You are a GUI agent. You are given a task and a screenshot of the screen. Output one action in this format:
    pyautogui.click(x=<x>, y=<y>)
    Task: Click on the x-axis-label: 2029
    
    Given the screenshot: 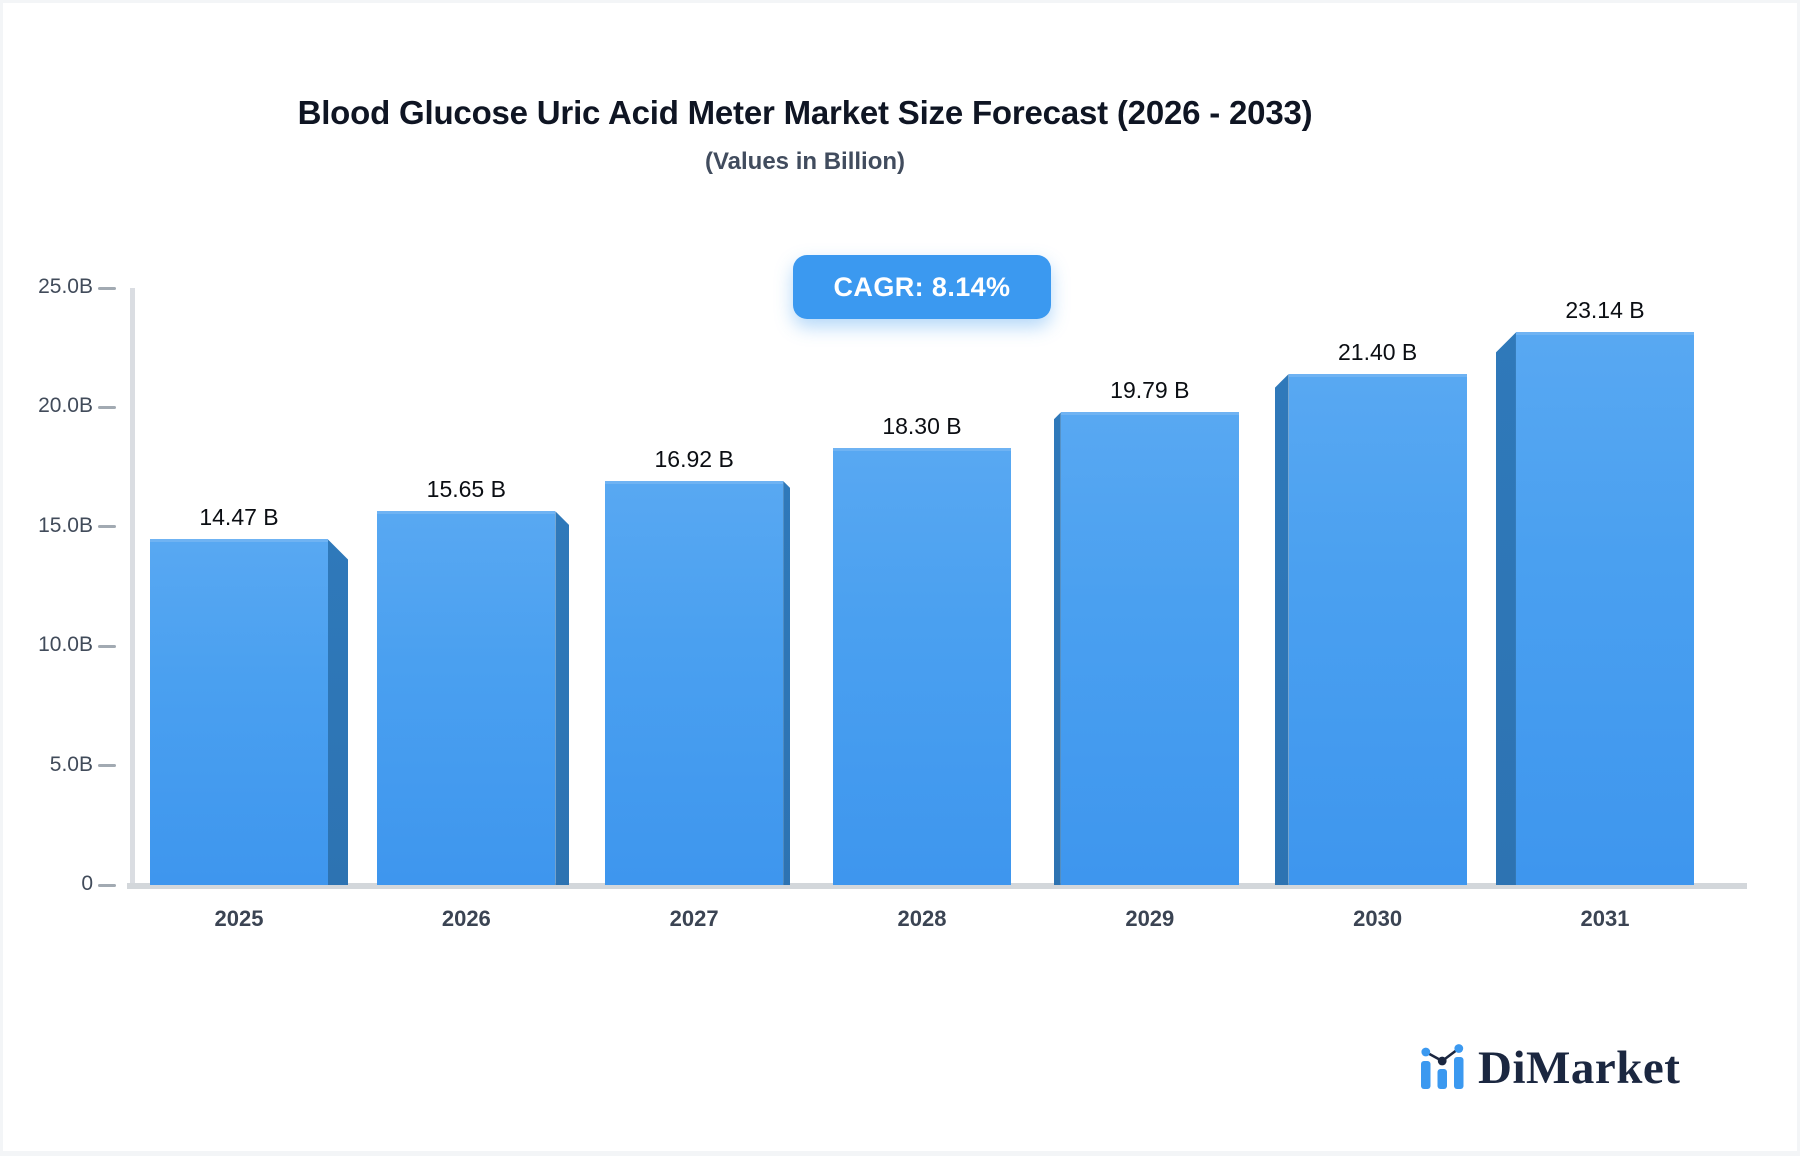 What is the action you would take?
    pyautogui.click(x=1150, y=918)
    